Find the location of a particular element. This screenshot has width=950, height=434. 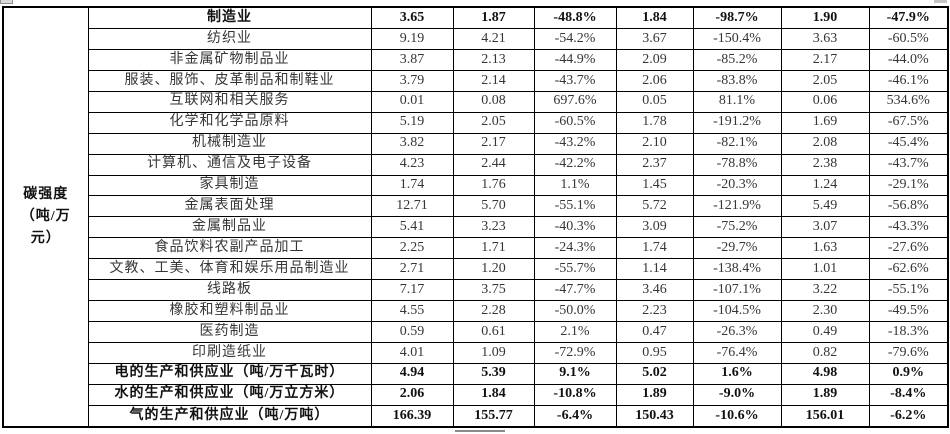

value-cell: 3.63 is located at coordinates (825, 39).